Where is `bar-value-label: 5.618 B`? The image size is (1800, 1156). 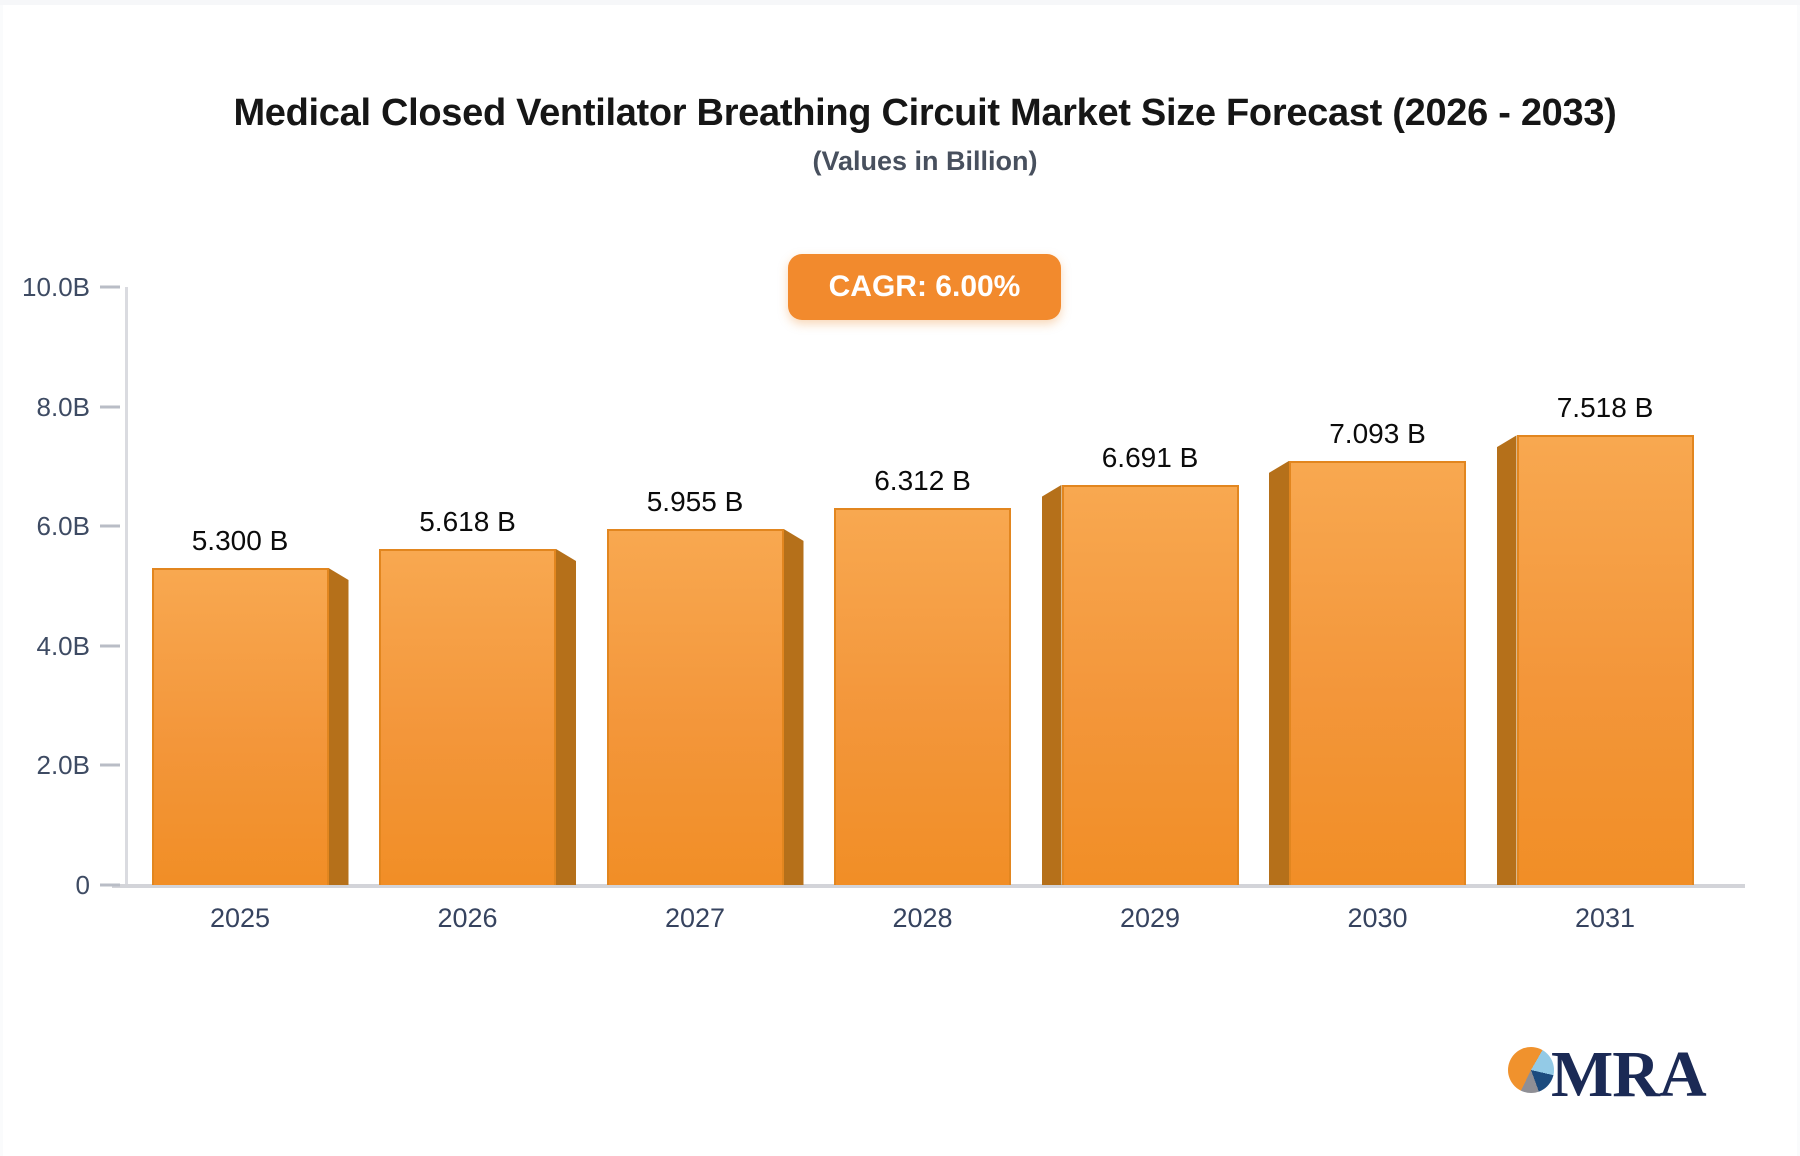
bar-value-label: 5.618 B is located at coordinates (467, 522).